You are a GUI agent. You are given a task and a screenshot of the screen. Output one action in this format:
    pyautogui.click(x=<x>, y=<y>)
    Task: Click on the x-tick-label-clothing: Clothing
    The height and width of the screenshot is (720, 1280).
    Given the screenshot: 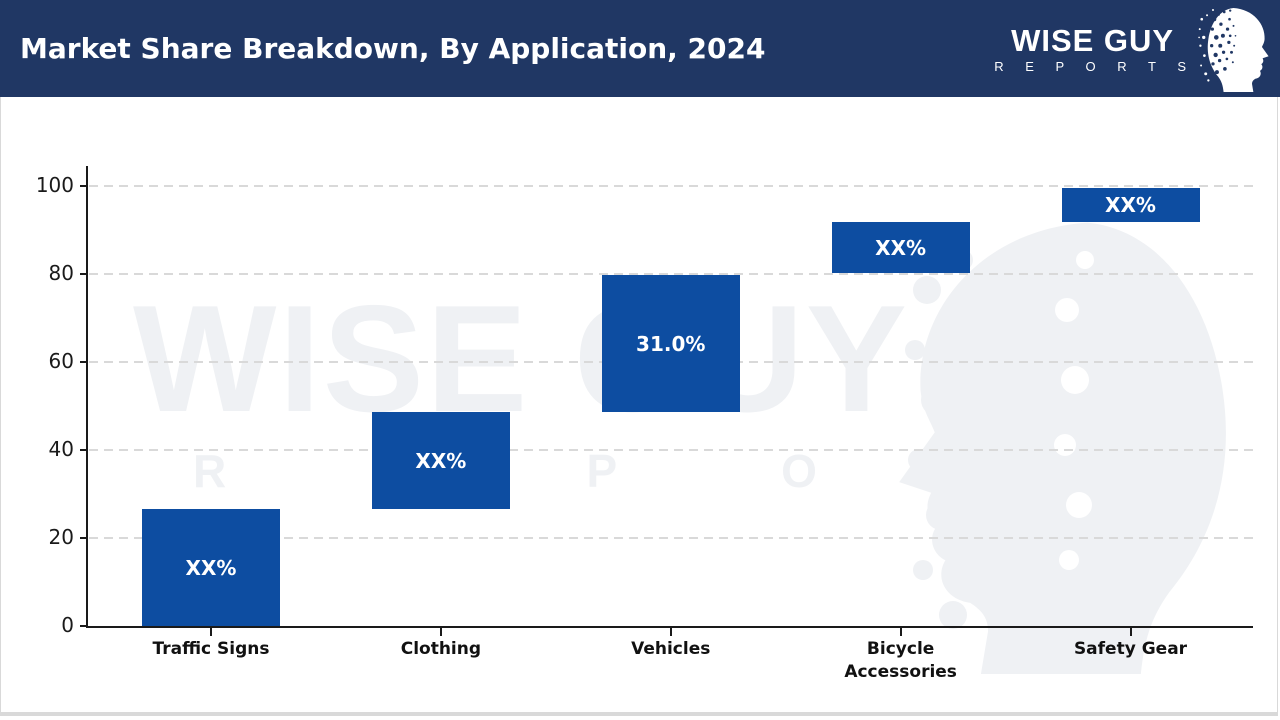 What is the action you would take?
    pyautogui.click(x=441, y=649)
    